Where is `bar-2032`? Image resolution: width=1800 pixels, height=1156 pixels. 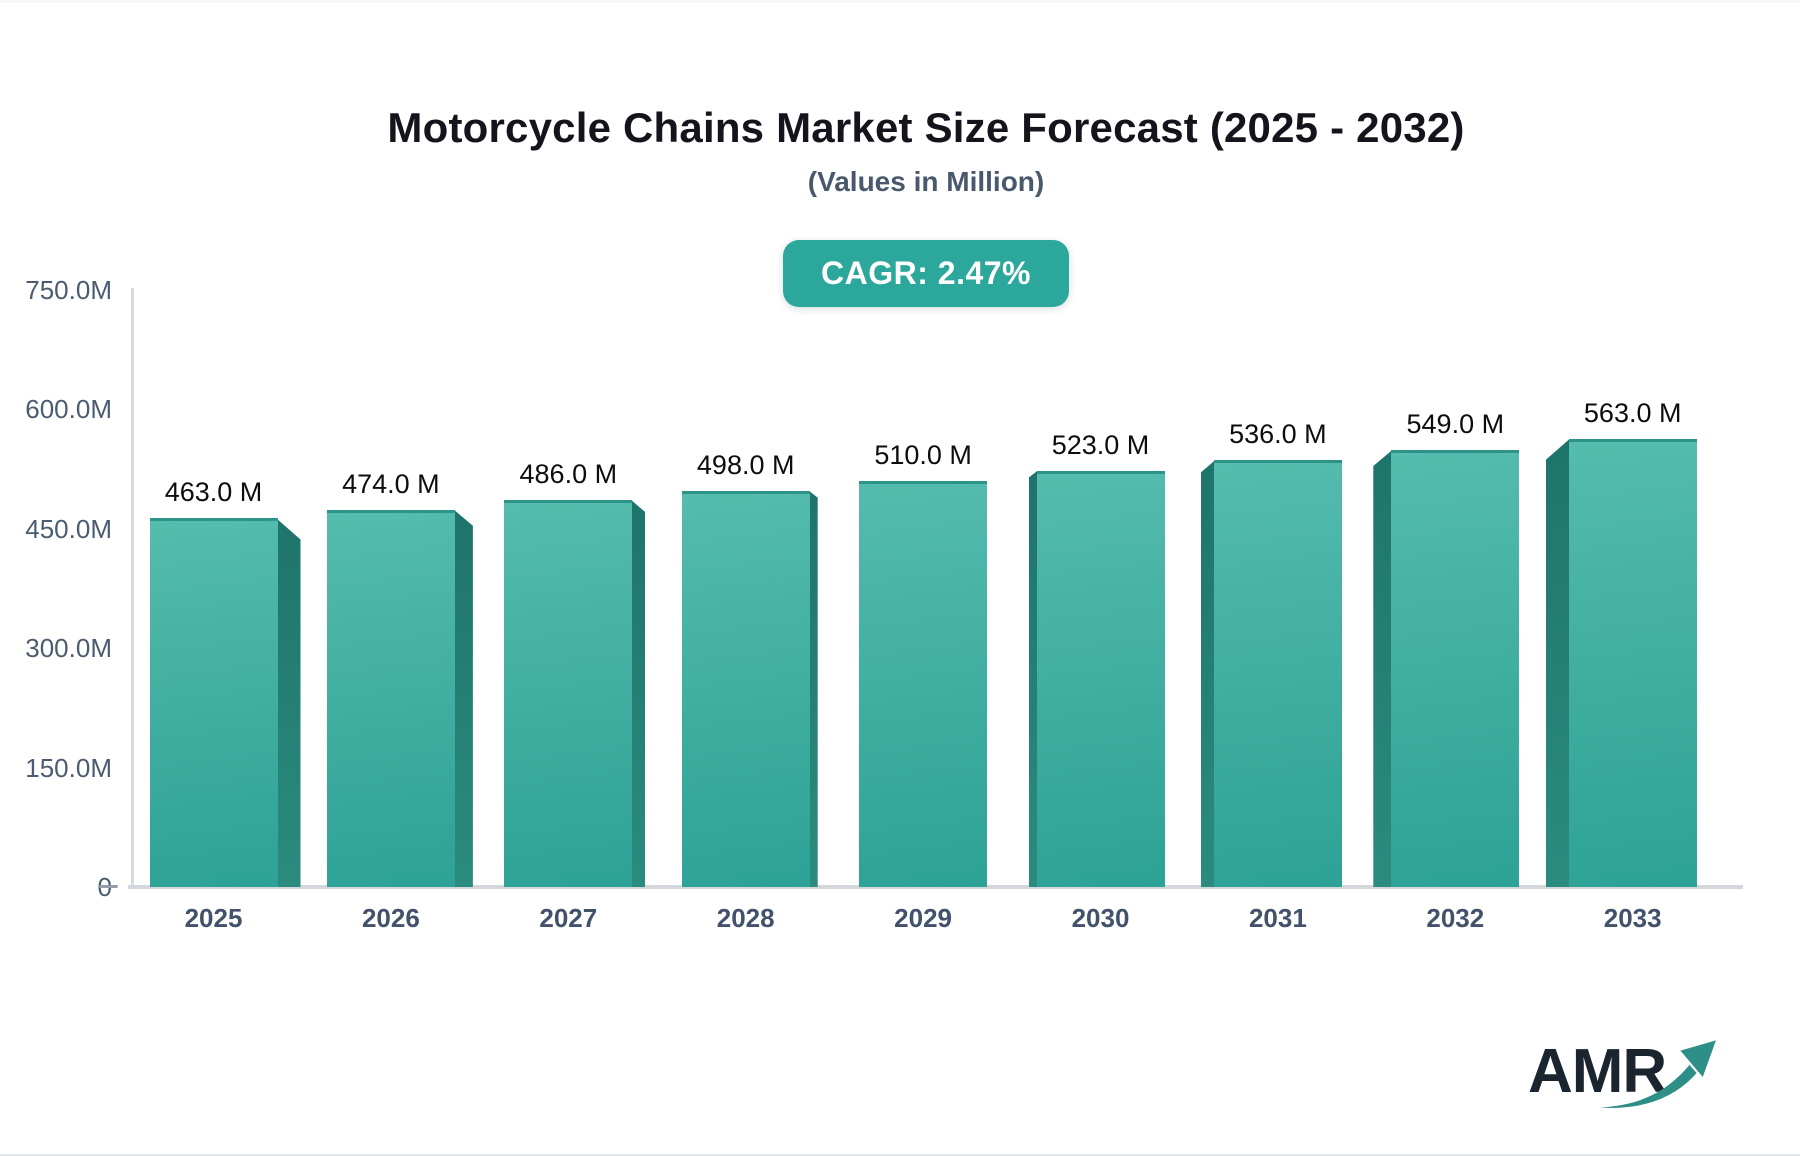
bar-2032 is located at coordinates (1446, 668).